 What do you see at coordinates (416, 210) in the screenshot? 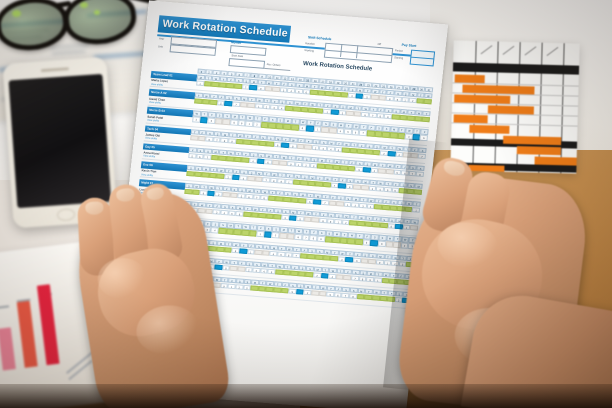
I see `schedule-cell: 1` at bounding box center [416, 210].